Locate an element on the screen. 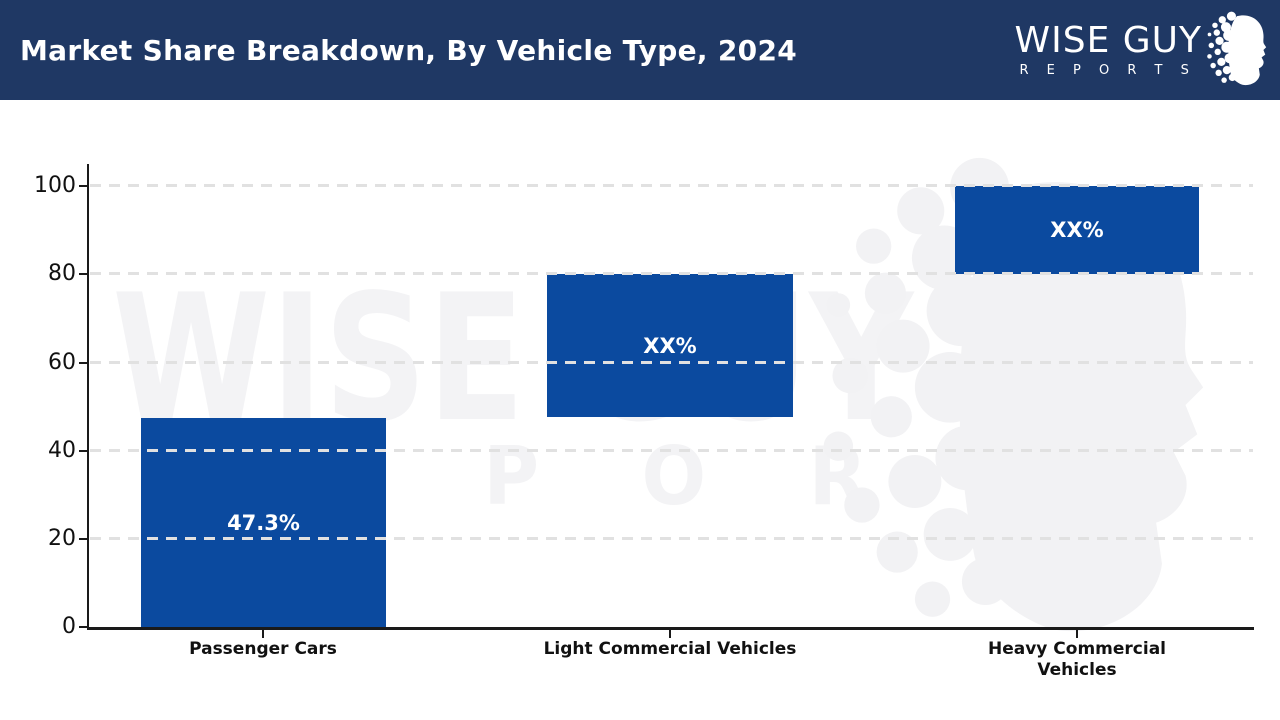 The width and height of the screenshot is (1280, 720). x-category-label-light-commercial: Light Commercial Vehicles is located at coordinates (670, 649).